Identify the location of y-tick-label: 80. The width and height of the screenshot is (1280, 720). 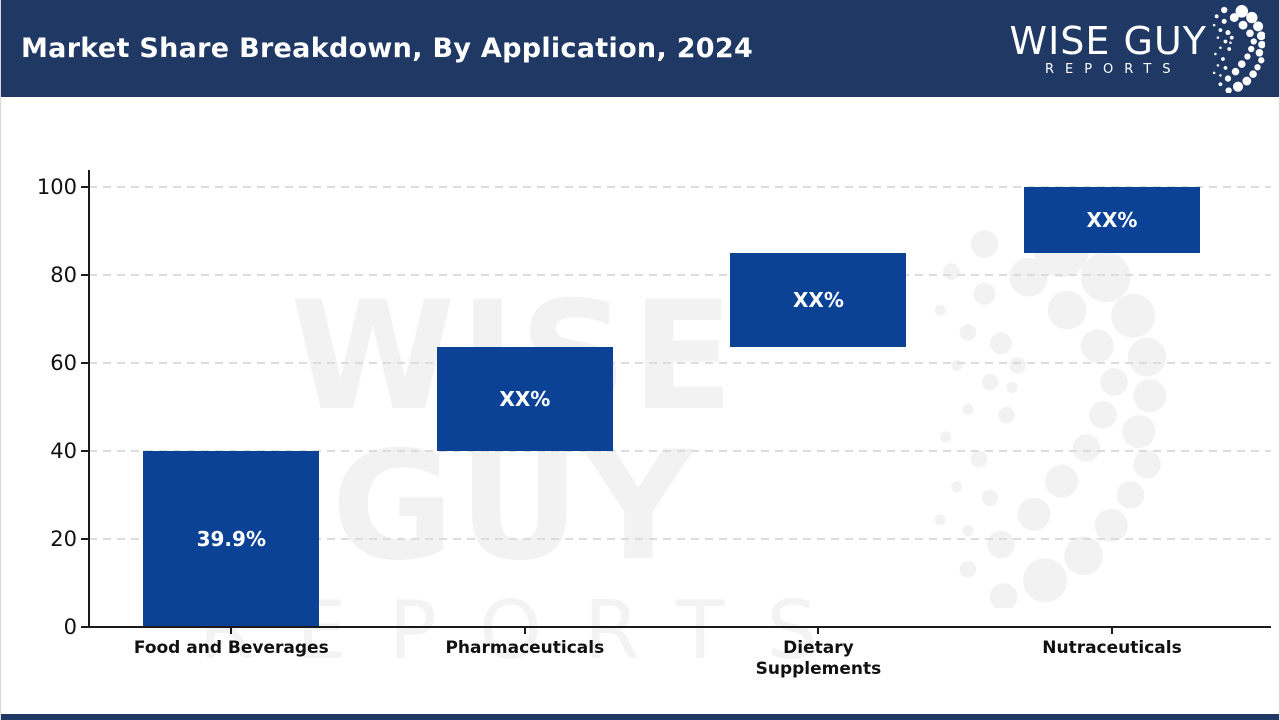
(63, 274).